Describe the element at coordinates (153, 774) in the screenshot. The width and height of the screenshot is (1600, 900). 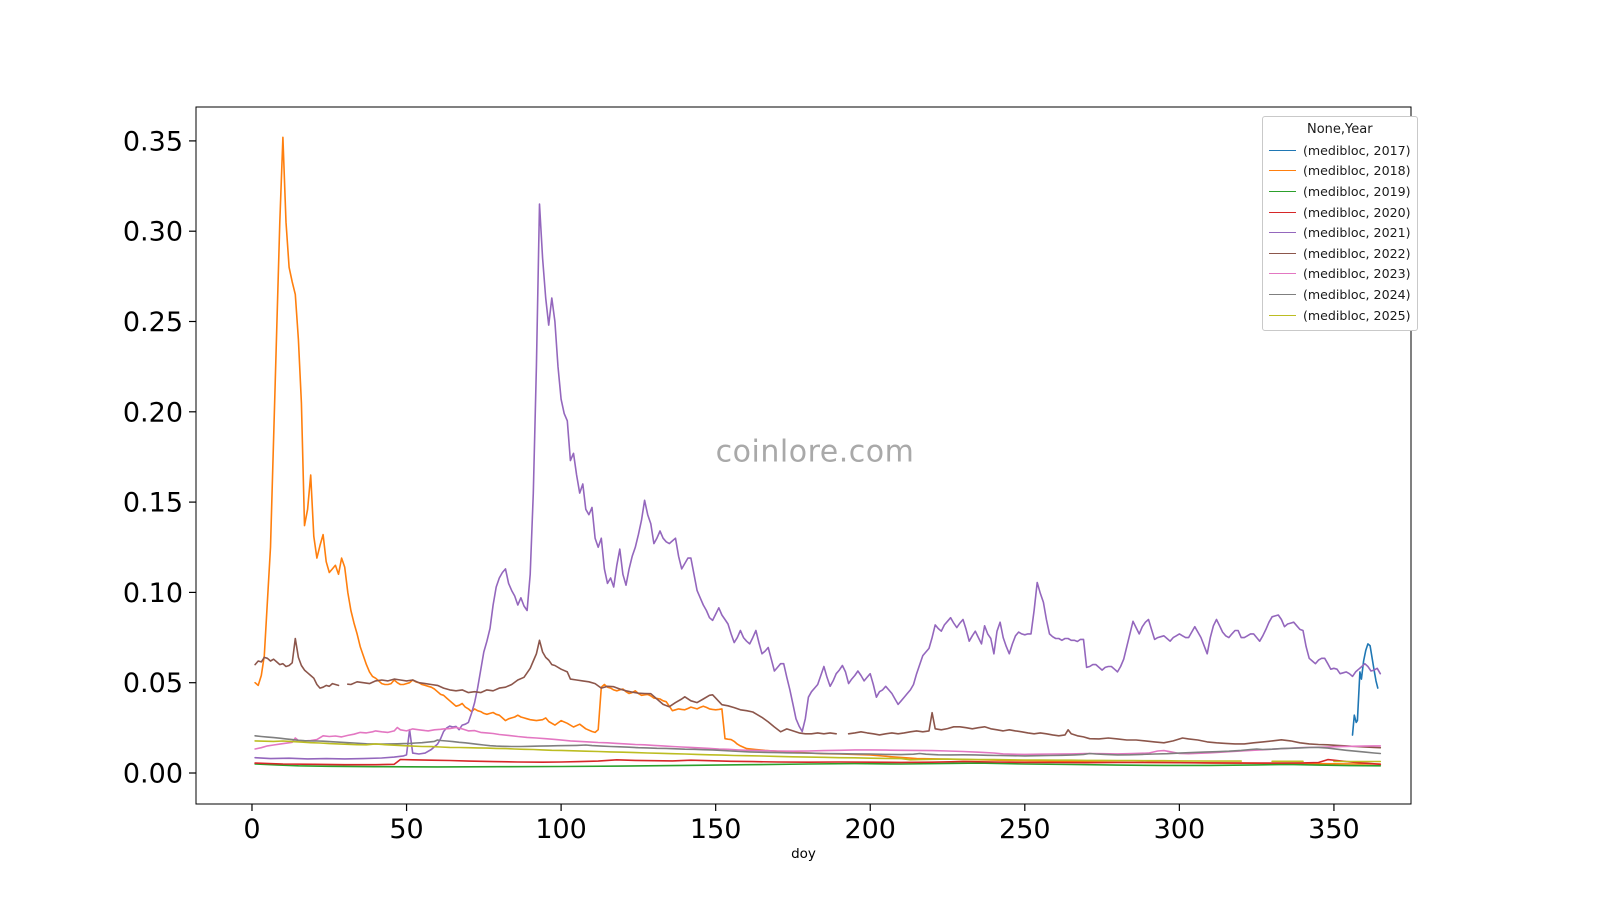
I see `y-tick-label: 0.00` at that location.